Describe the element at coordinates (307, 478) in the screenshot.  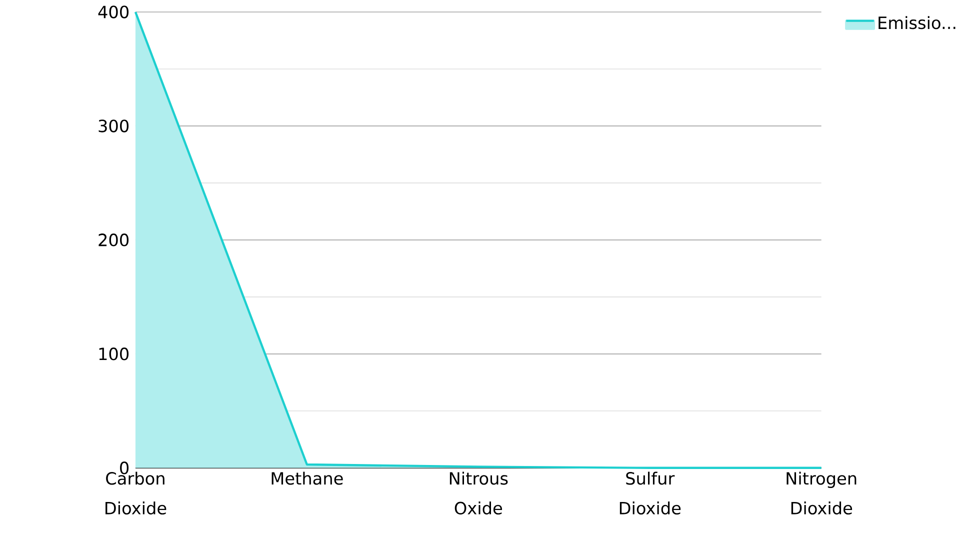
I see `x-tick-label: Methane` at that location.